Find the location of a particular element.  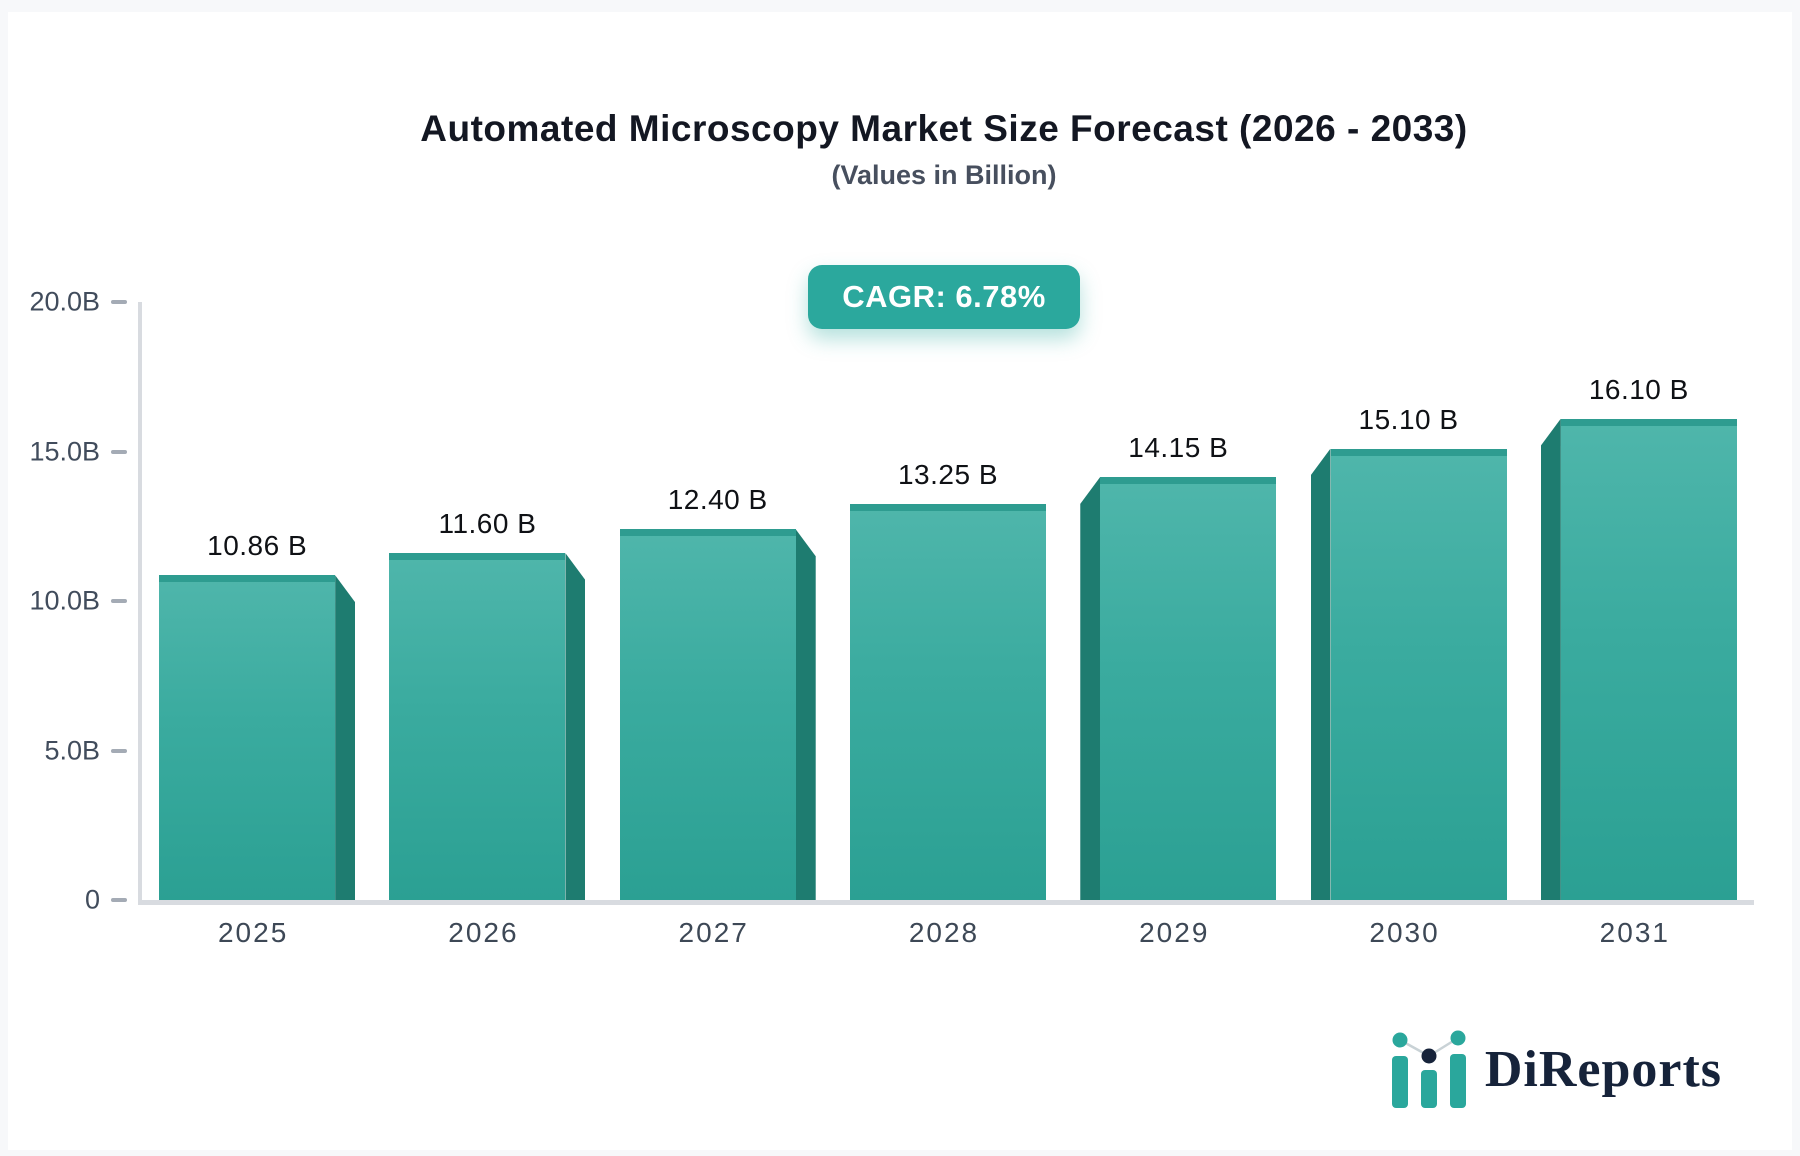

bar-slot-2027: 12.40 B is located at coordinates (718, 601).